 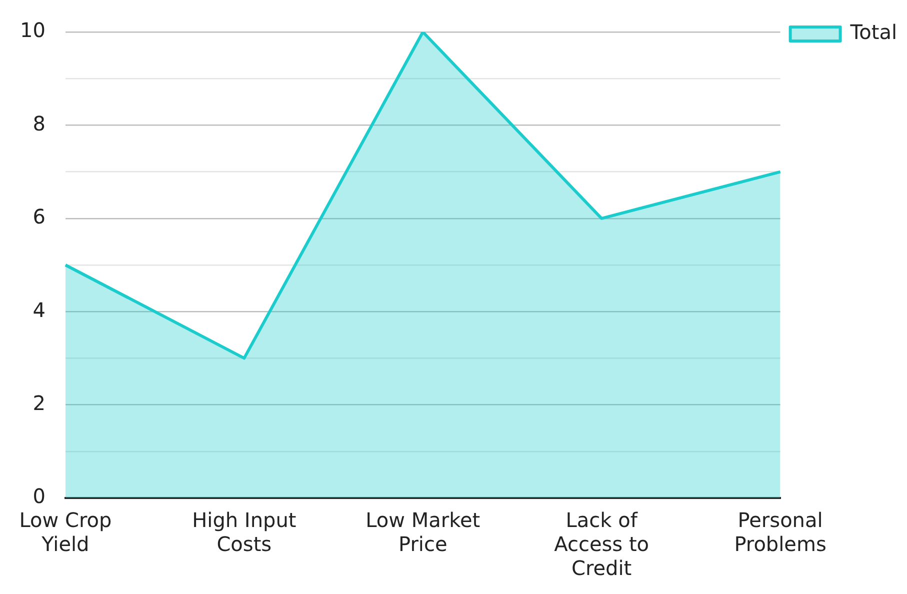 What do you see at coordinates (39, 310) in the screenshot?
I see `y-tick-label: 4` at bounding box center [39, 310].